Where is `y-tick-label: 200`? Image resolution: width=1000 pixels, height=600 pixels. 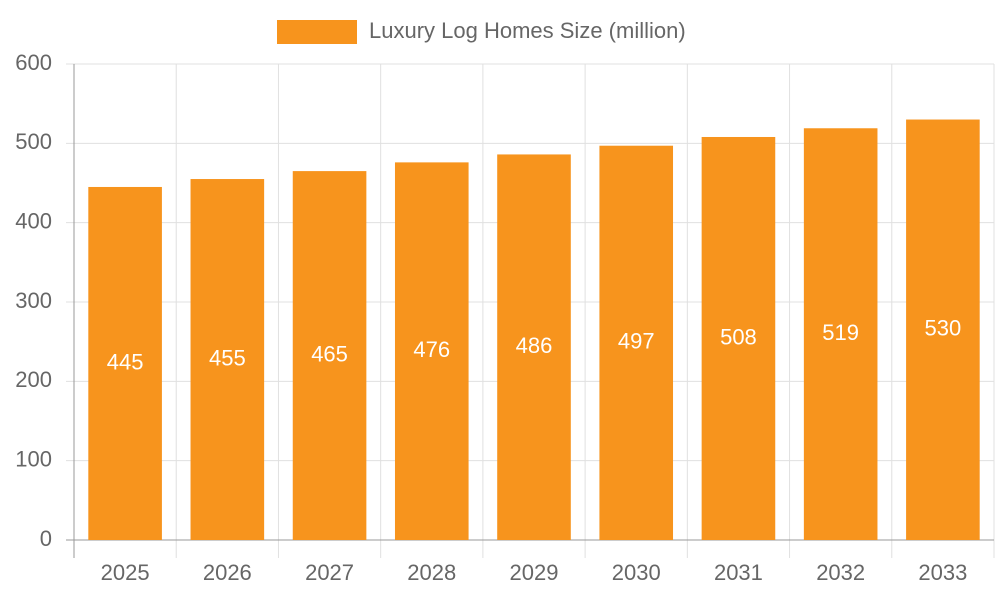
y-tick-label: 200 is located at coordinates (33, 379).